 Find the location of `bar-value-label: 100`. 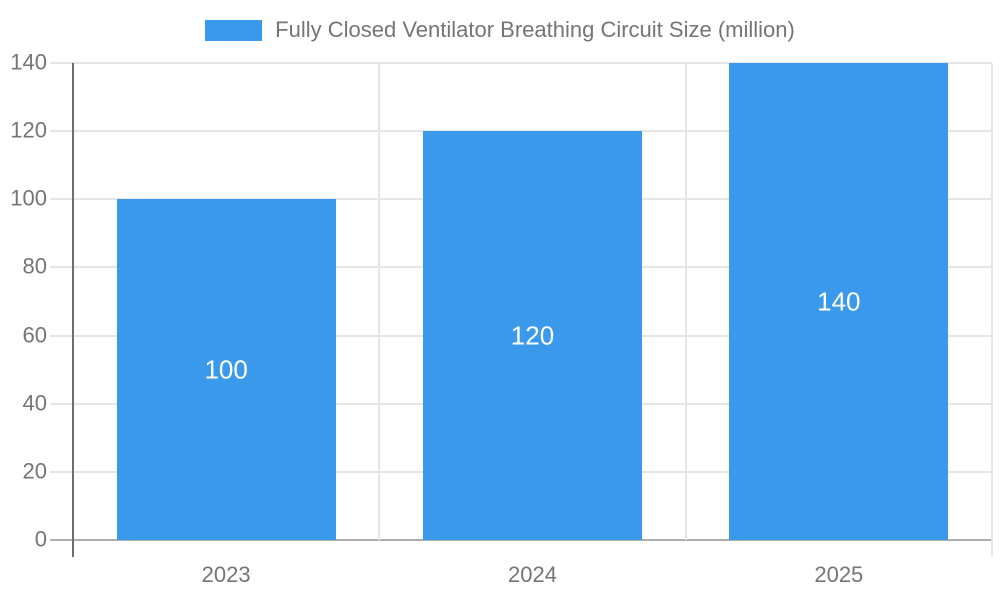

bar-value-label: 100 is located at coordinates (226, 369).